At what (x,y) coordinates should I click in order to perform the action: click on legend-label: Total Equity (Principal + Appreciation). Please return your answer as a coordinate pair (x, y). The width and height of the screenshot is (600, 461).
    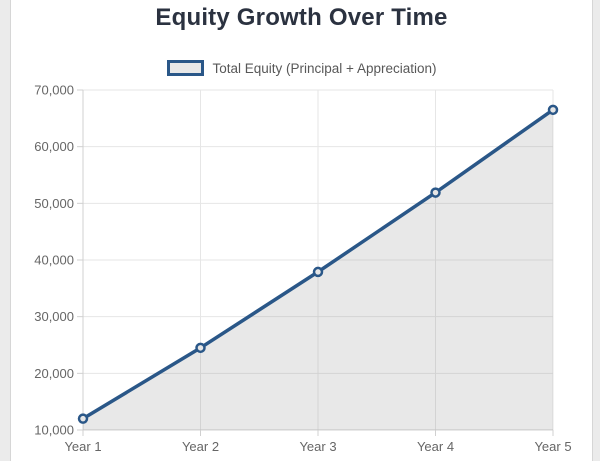
    Looking at the image, I should click on (324, 68).